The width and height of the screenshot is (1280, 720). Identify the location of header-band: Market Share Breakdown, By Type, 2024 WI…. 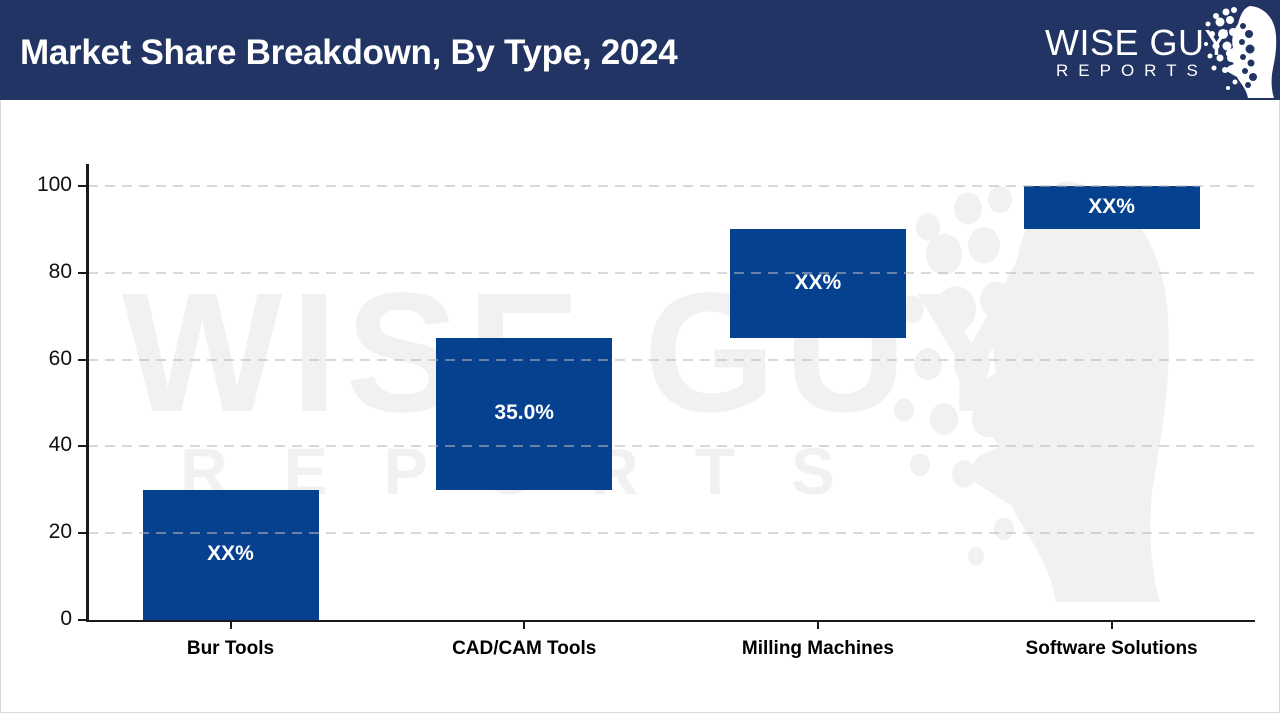
(640, 50).